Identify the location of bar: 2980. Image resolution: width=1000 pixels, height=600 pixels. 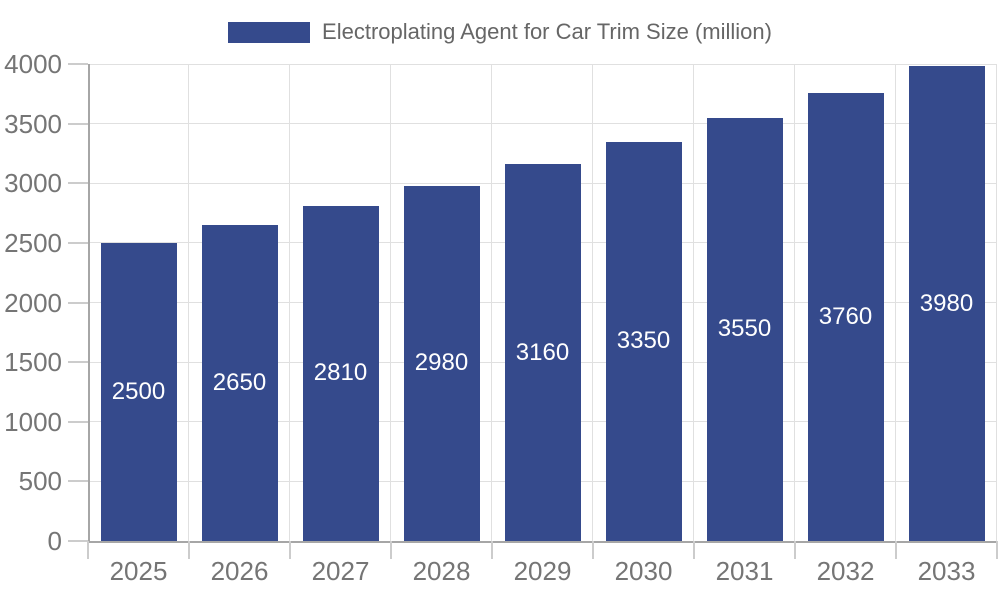
(441, 363).